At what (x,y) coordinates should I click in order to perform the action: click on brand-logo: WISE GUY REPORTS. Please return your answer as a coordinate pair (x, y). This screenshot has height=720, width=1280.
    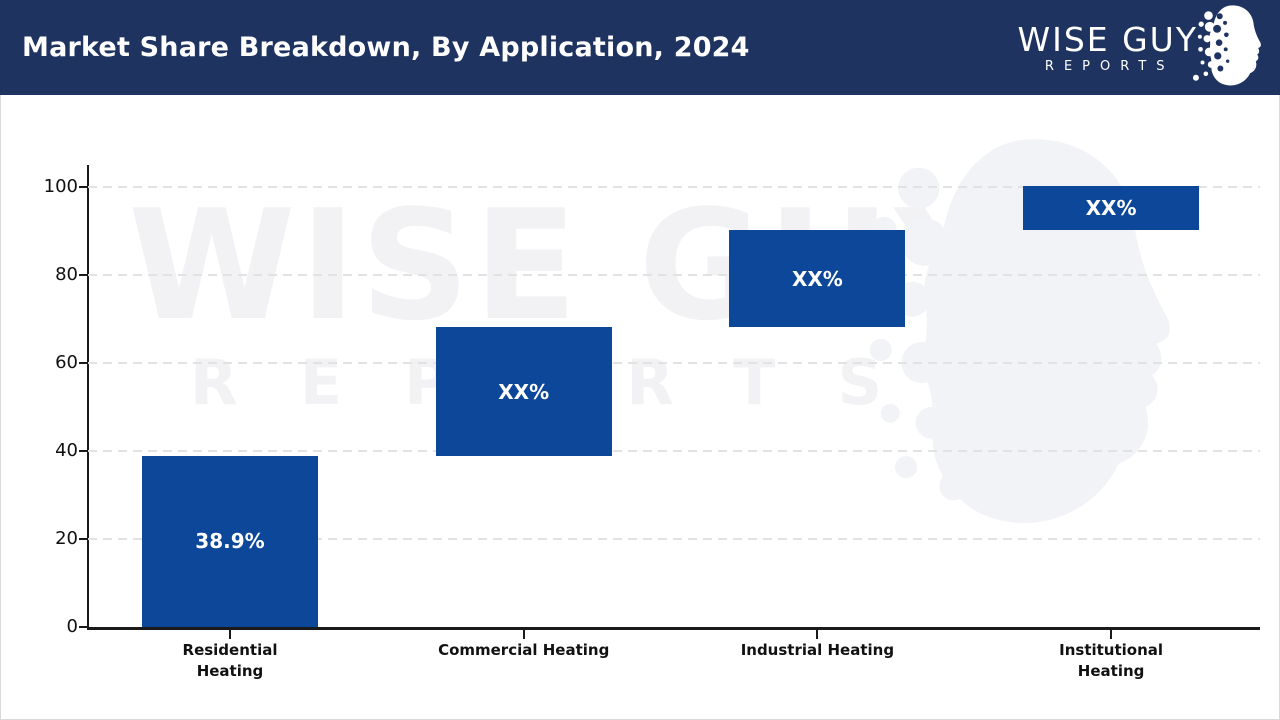
    Looking at the image, I should click on (1141, 46).